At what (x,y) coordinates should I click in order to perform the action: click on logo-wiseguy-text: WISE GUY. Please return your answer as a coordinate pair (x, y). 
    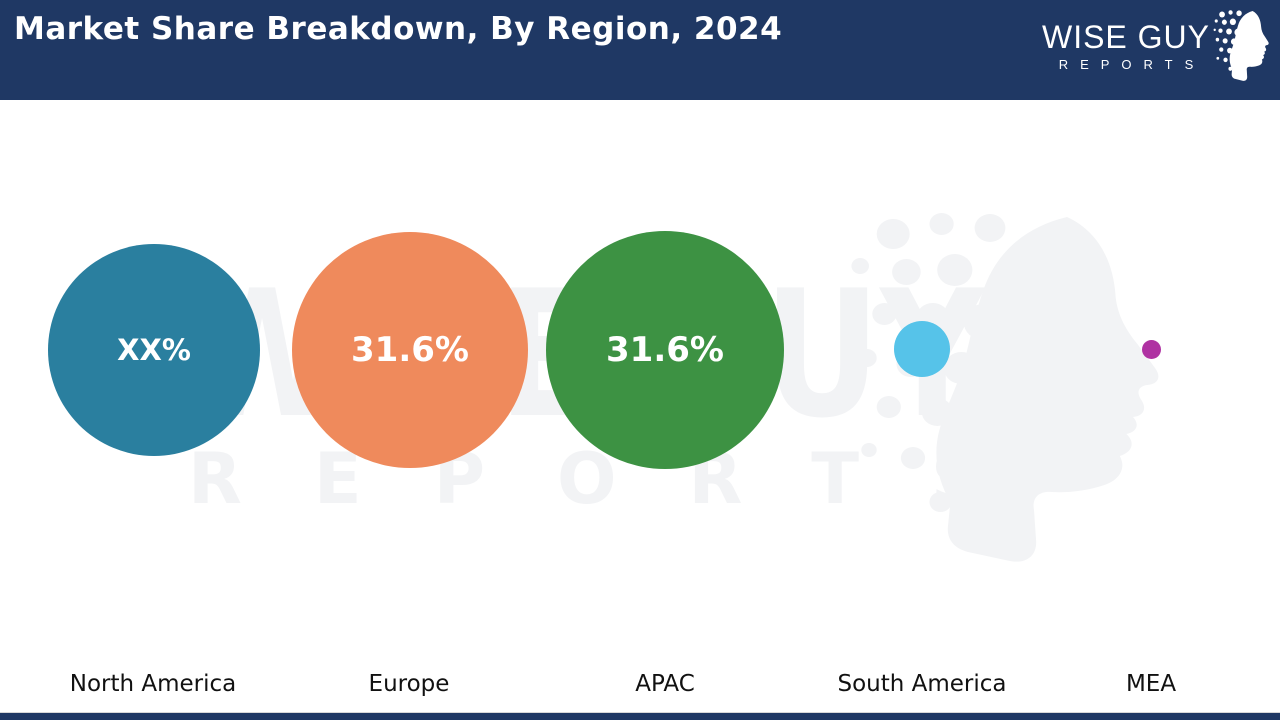
    Looking at the image, I should click on (1125, 37).